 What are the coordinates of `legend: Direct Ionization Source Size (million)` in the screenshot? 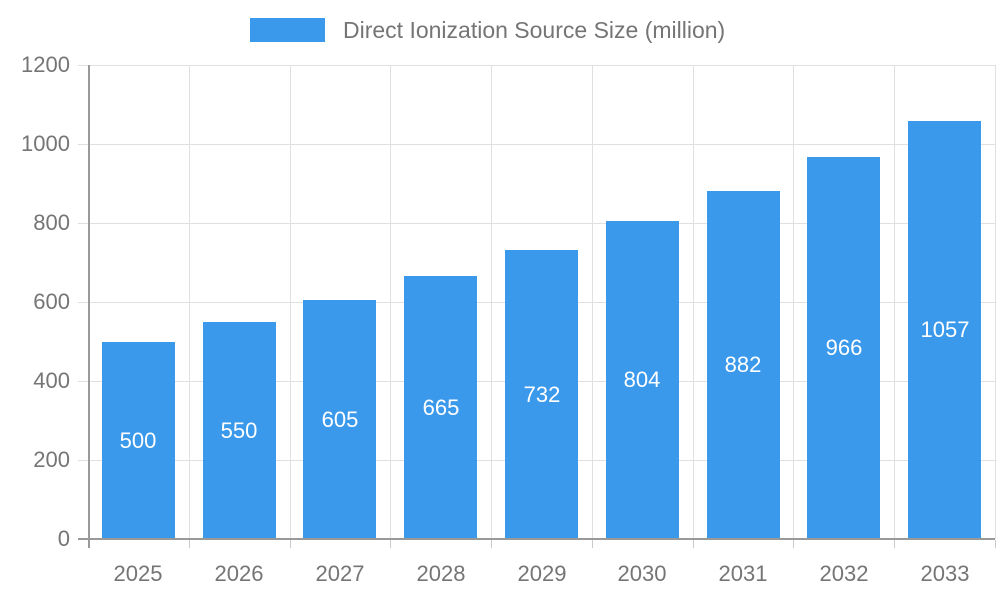 It's located at (487, 30).